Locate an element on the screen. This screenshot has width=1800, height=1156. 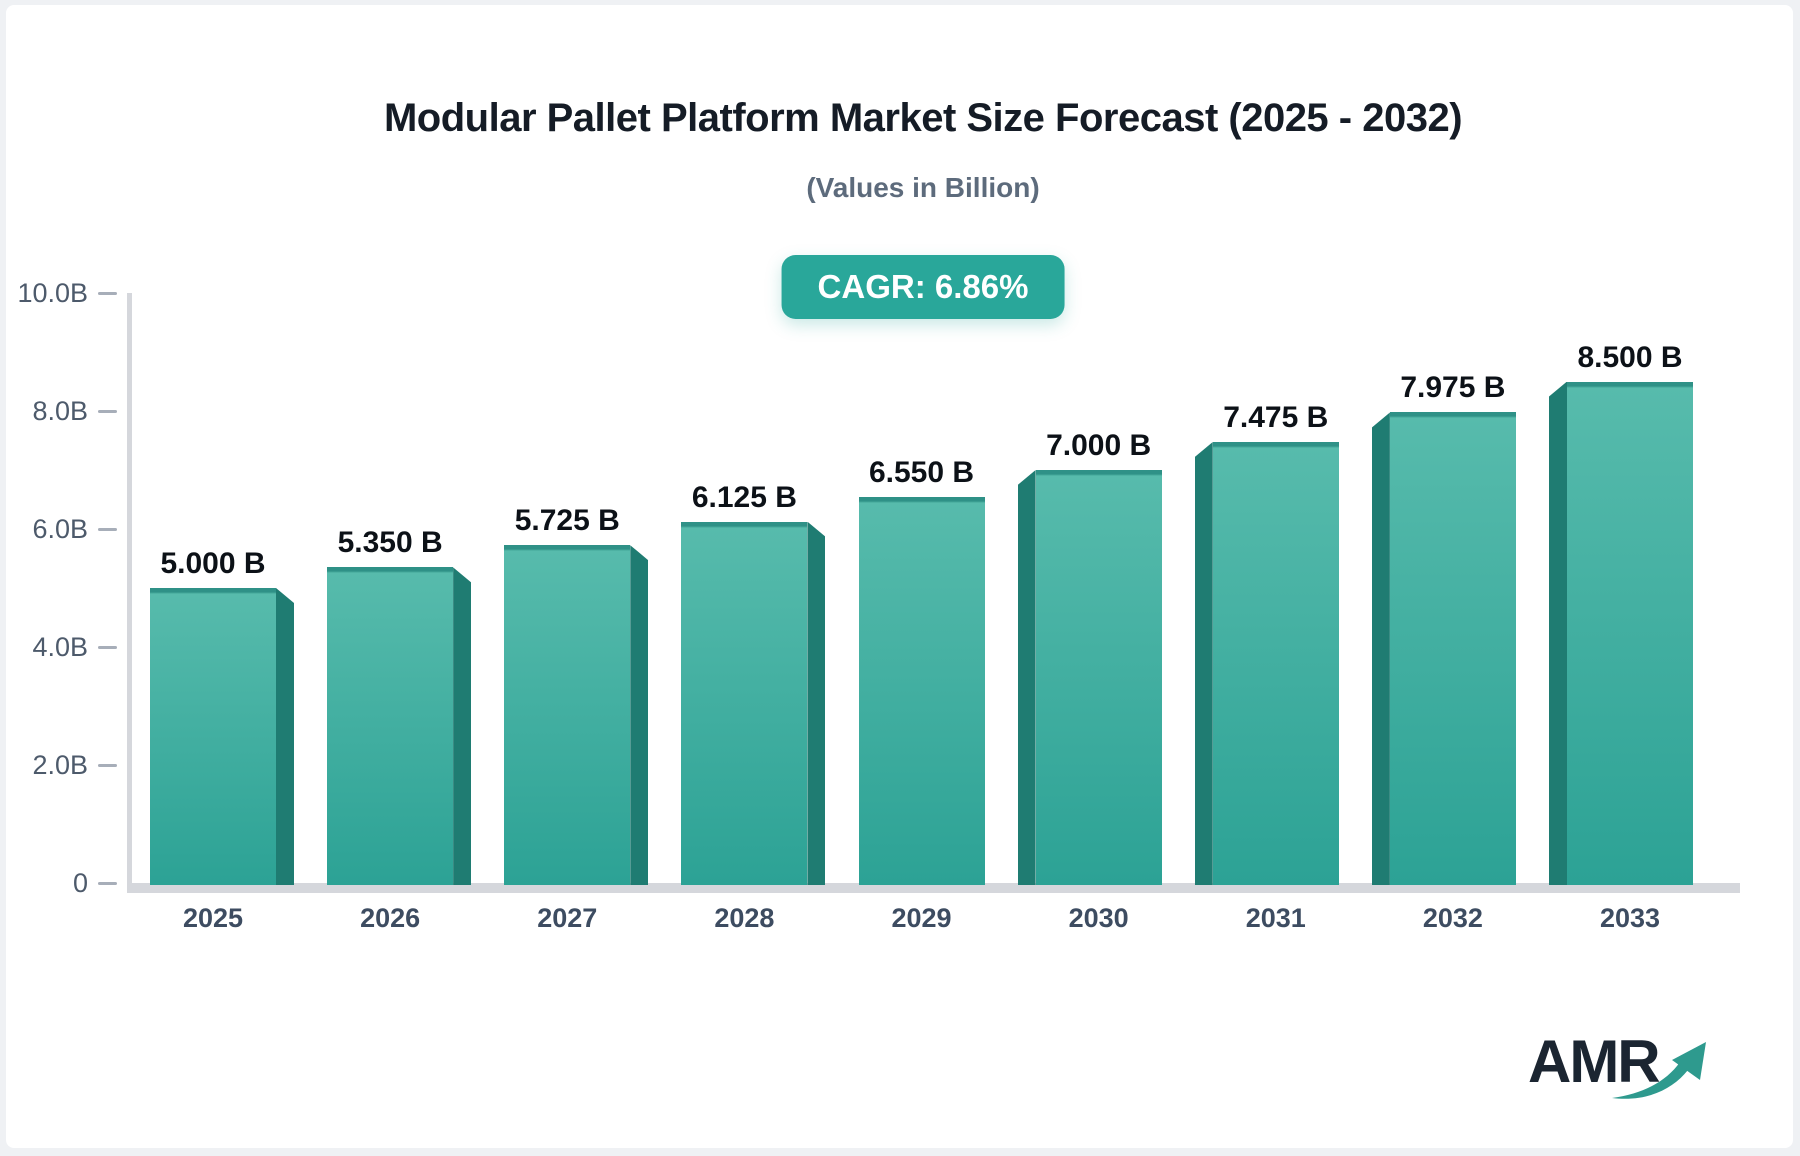
bar-value-label: 6.125 B is located at coordinates (744, 497).